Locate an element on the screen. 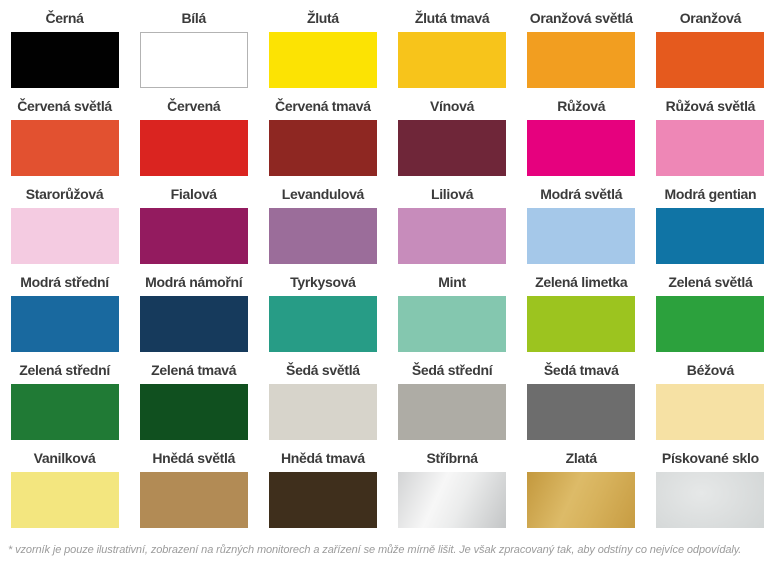 This screenshot has height=564, width=775. swatch-cell: Zelená světlá is located at coordinates (710, 308).